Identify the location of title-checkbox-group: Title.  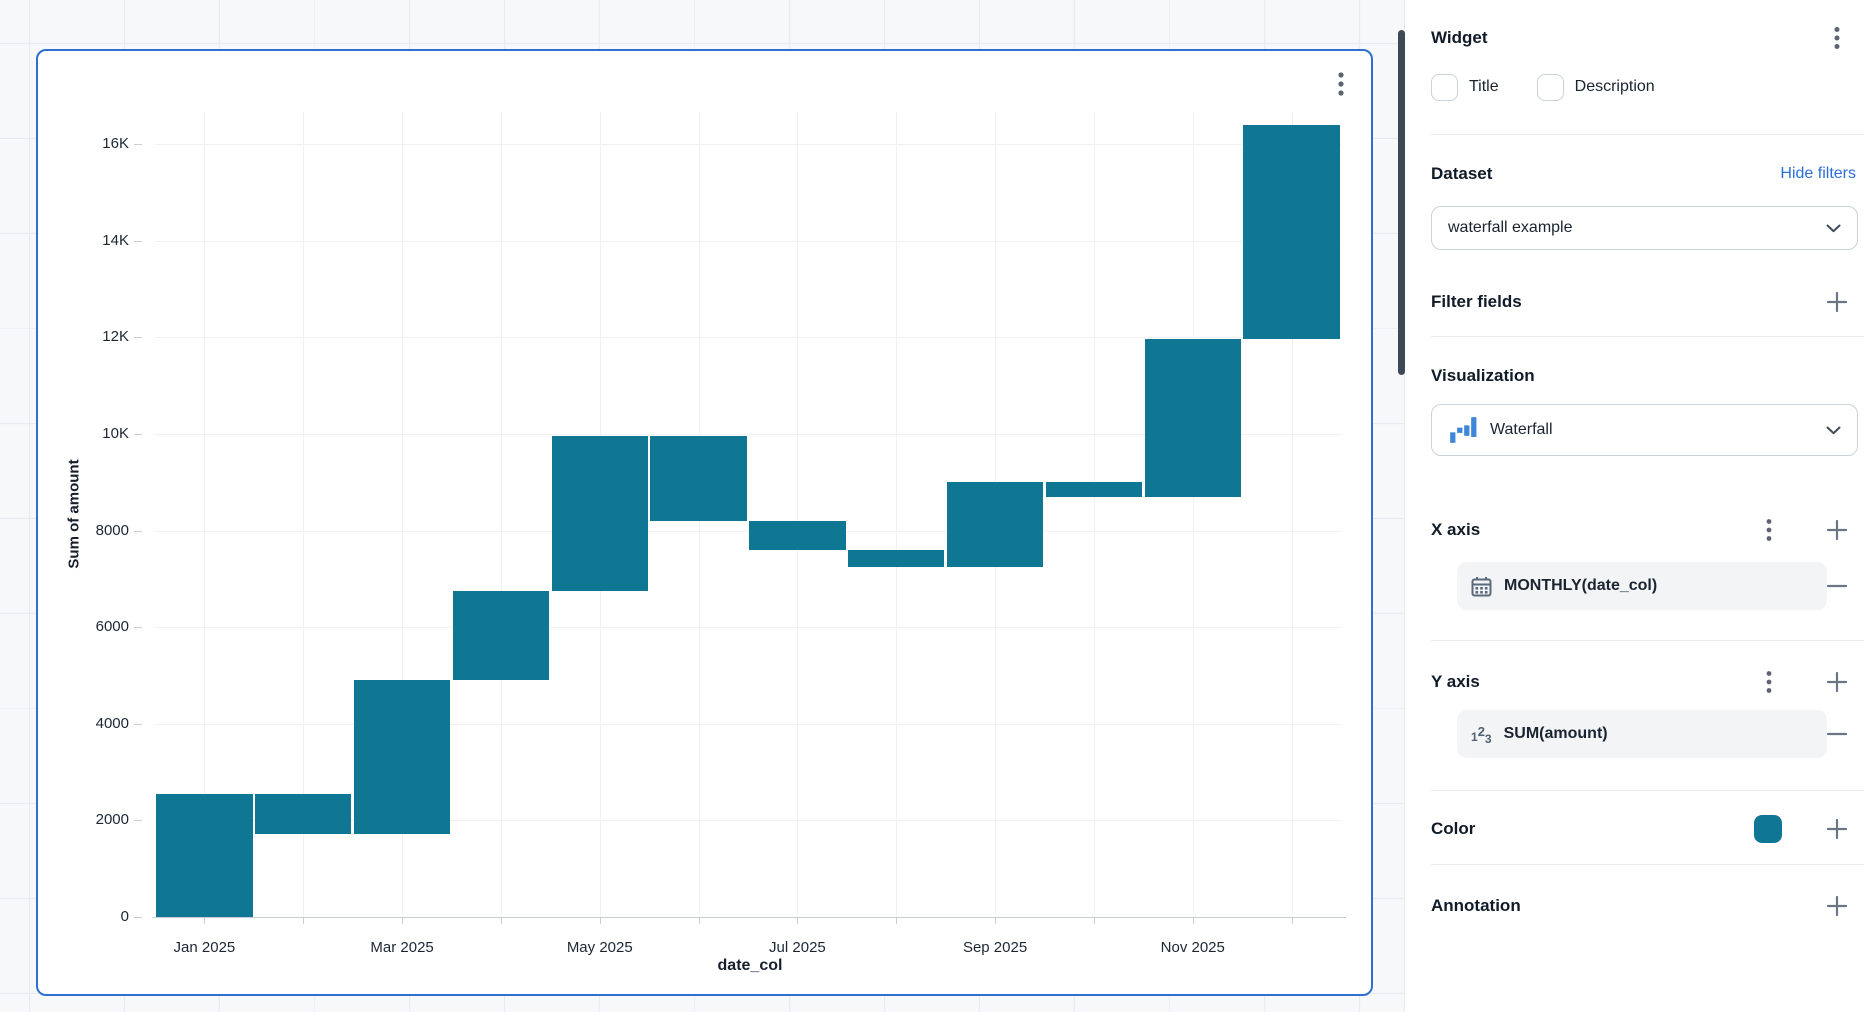
(1465, 87).